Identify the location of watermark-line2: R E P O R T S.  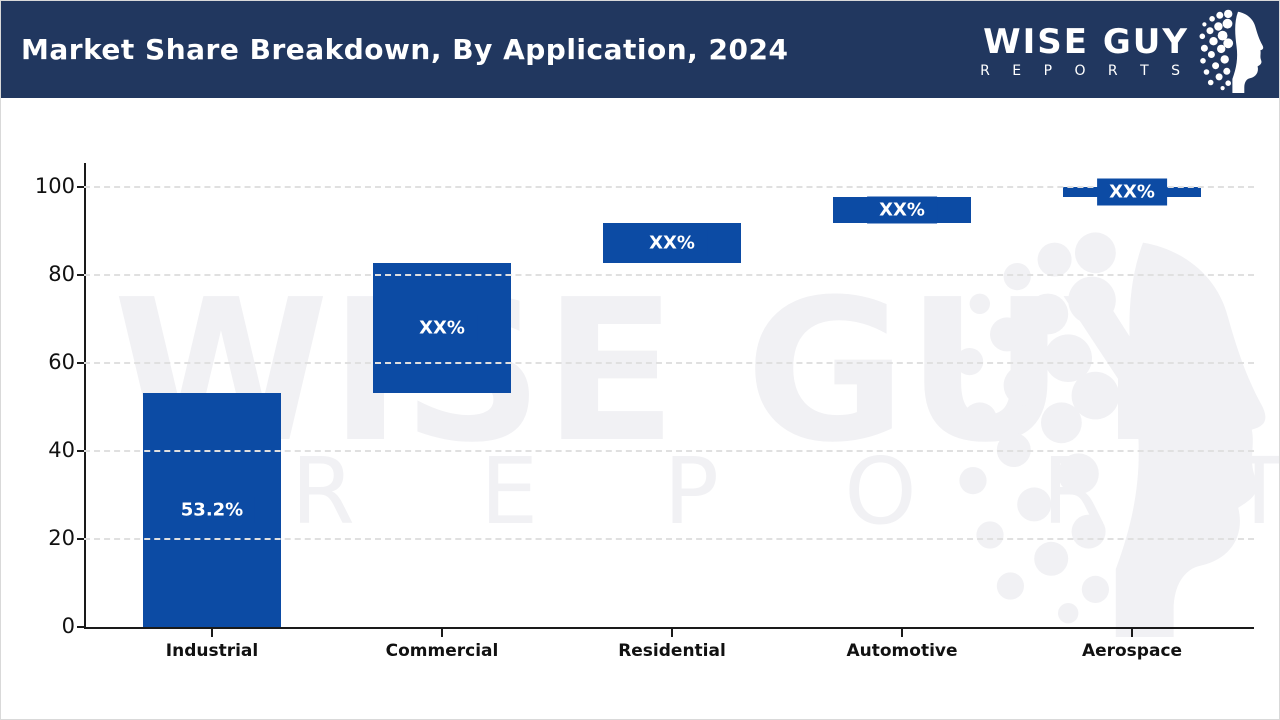
(785, 491).